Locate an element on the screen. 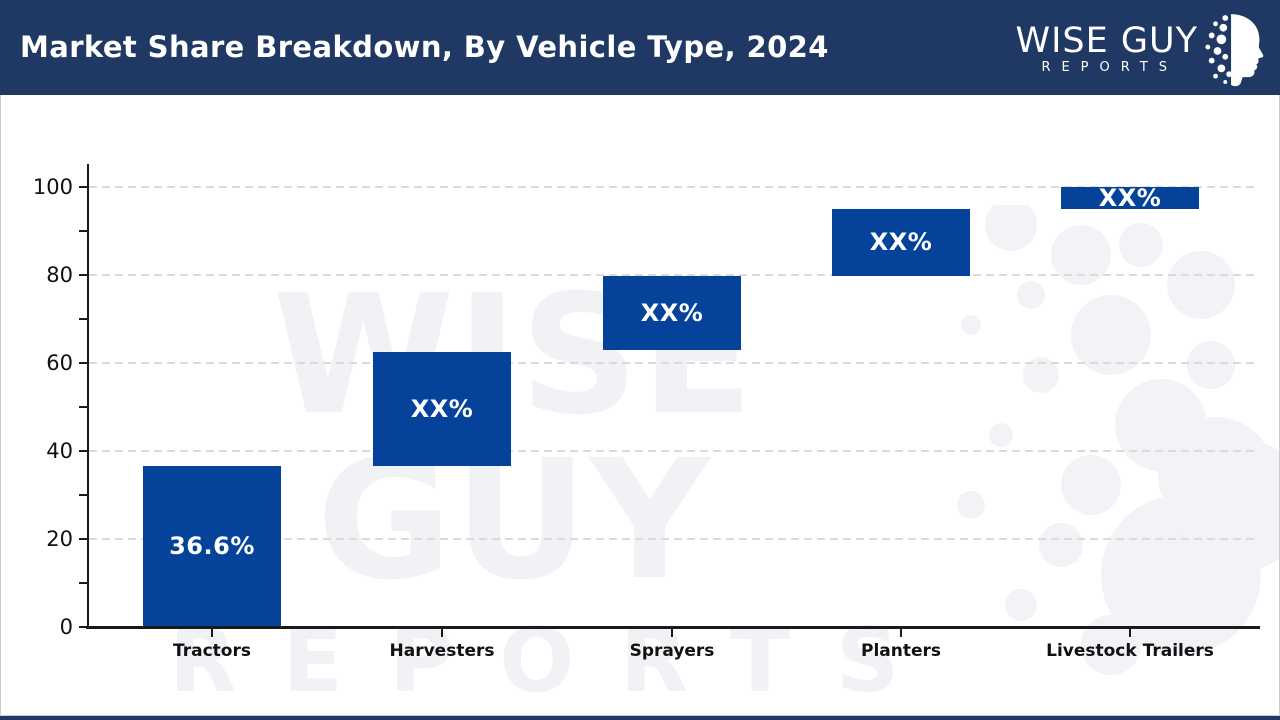  bottom-border-line is located at coordinates (640, 715).